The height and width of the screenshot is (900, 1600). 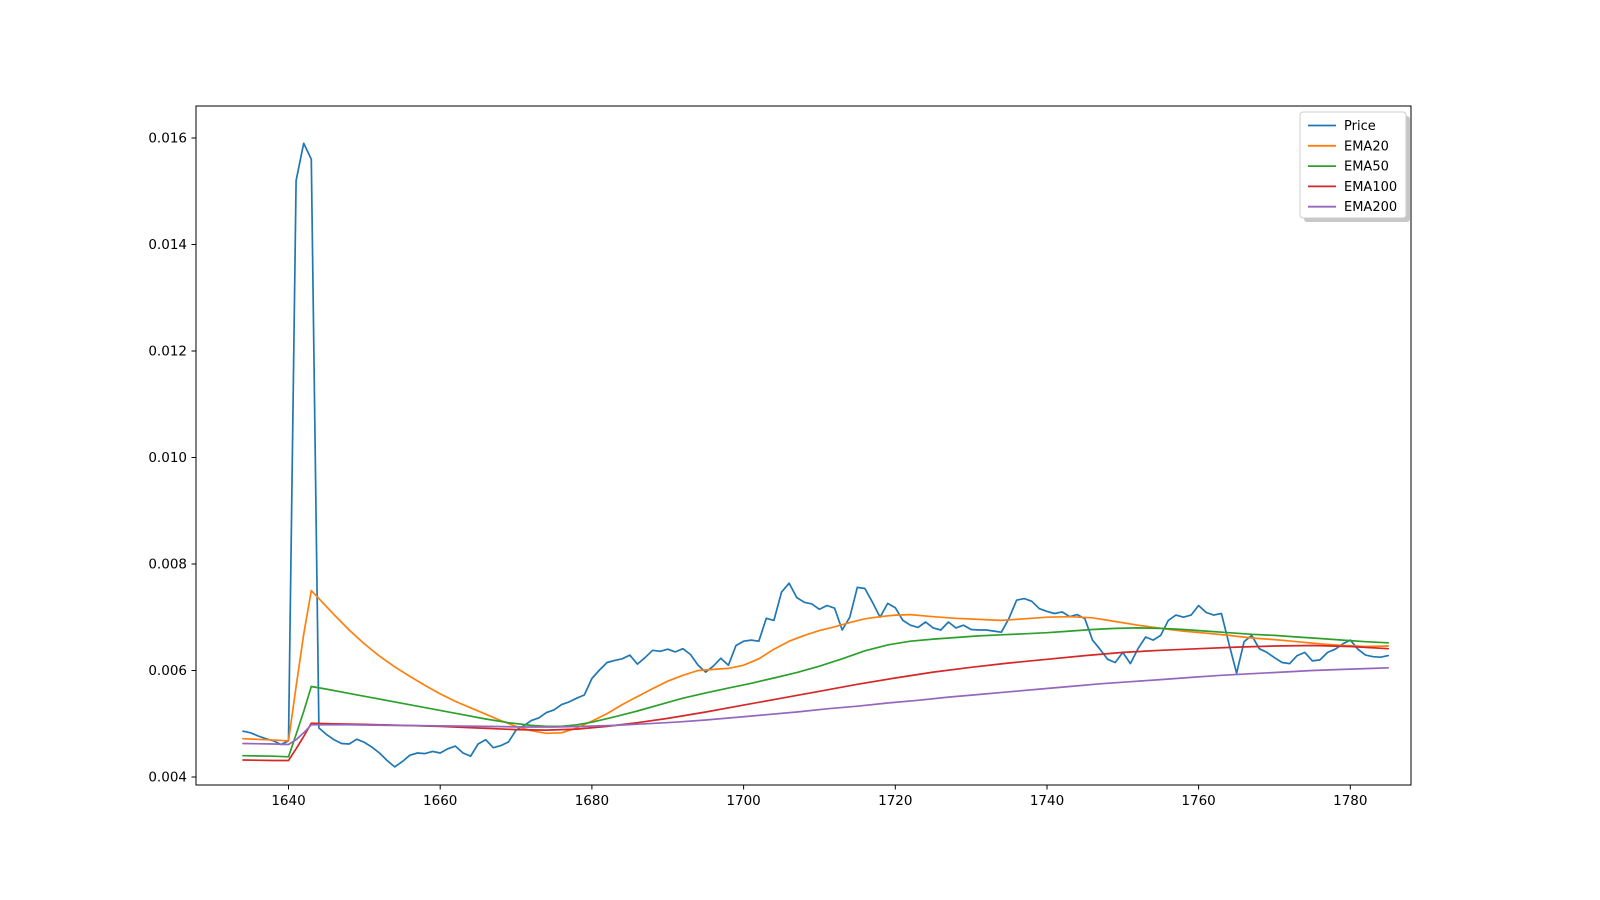 I want to click on x-tick-label: 1760, so click(x=1198, y=801).